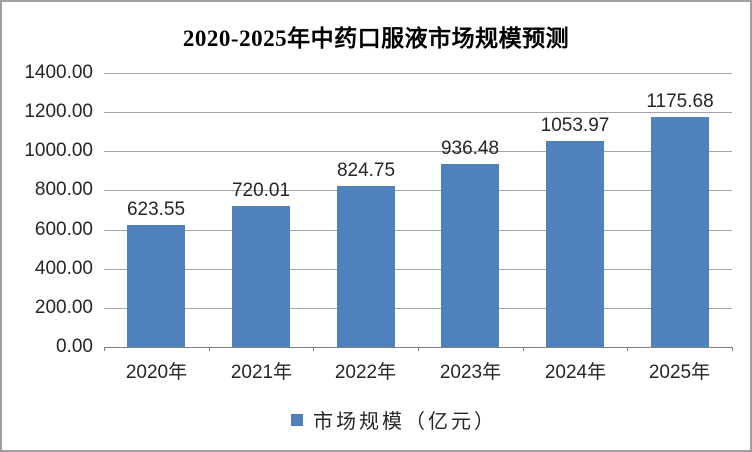  I want to click on y-axis-tick-label: 0.00, so click(74, 346).